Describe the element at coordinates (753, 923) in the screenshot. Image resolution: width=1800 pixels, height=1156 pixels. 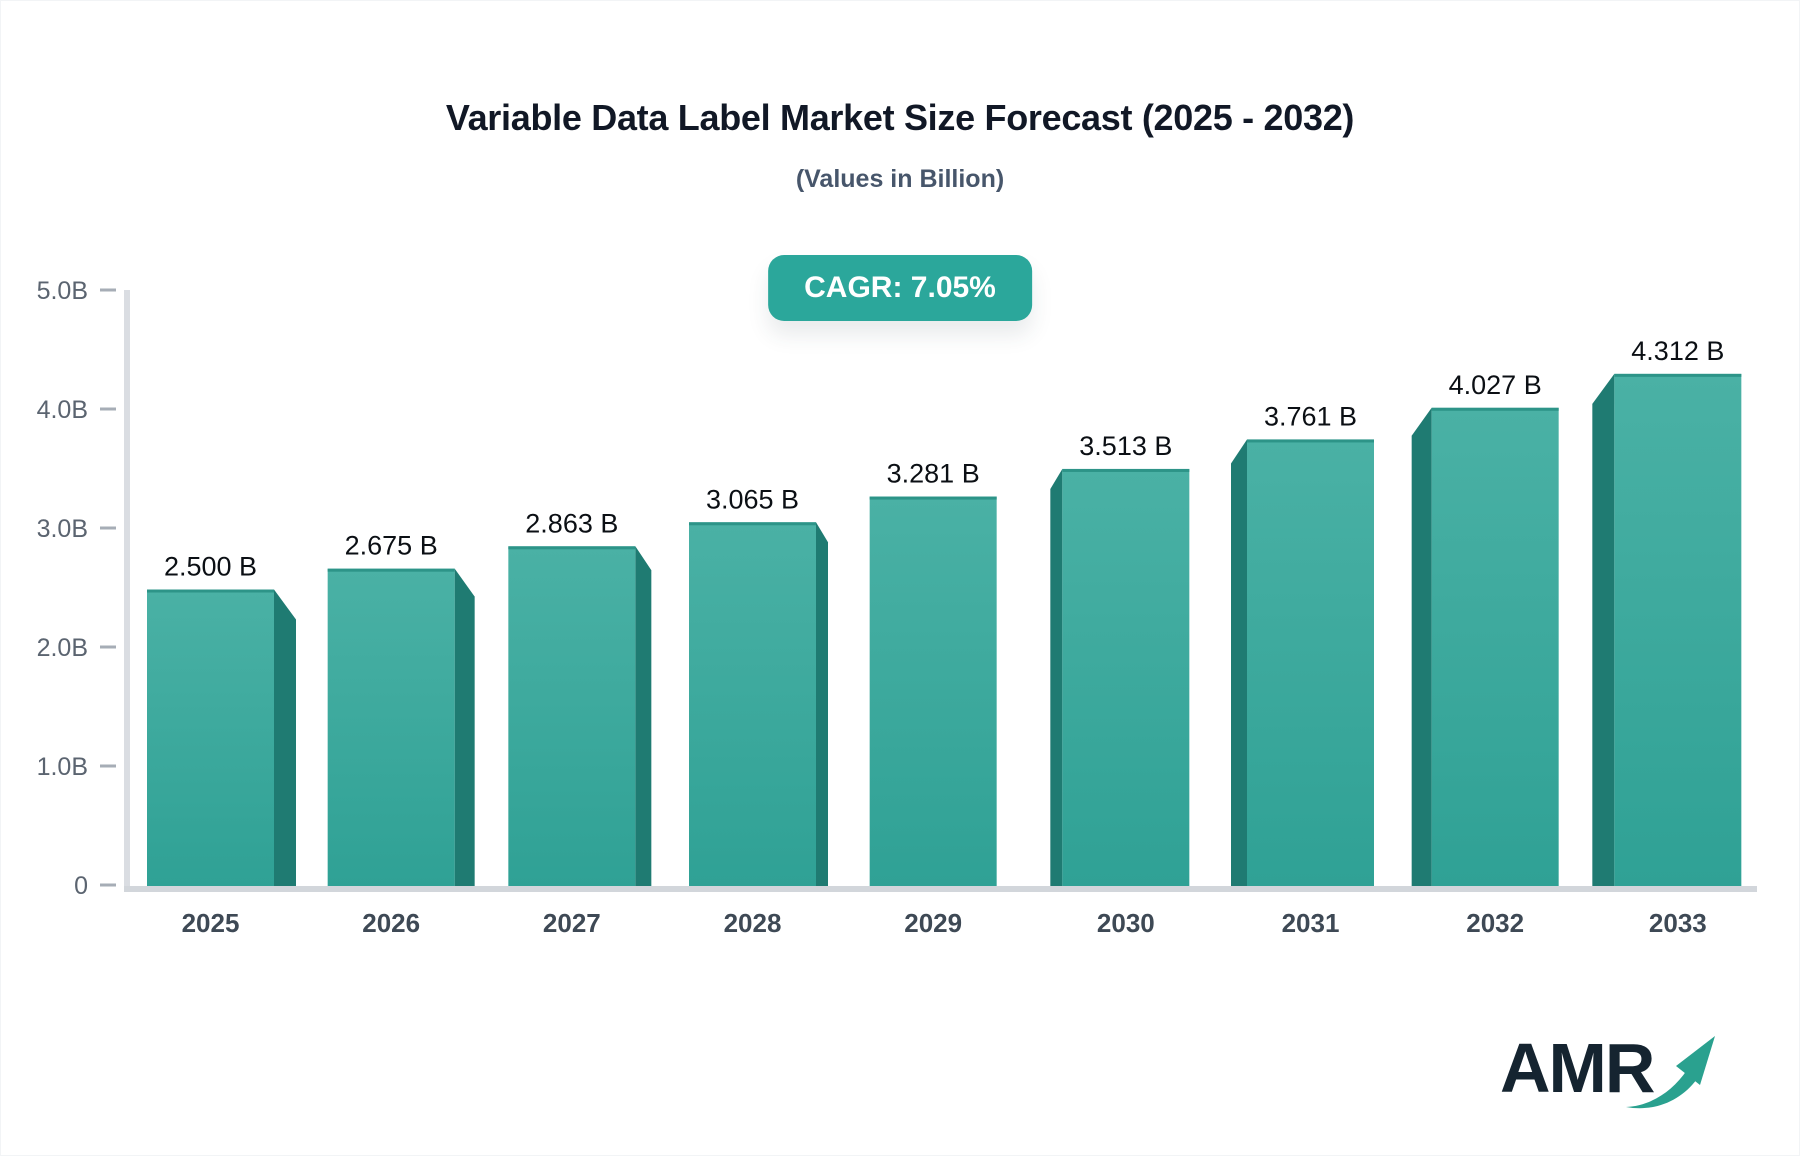
I see `x-axis-label: 2028` at that location.